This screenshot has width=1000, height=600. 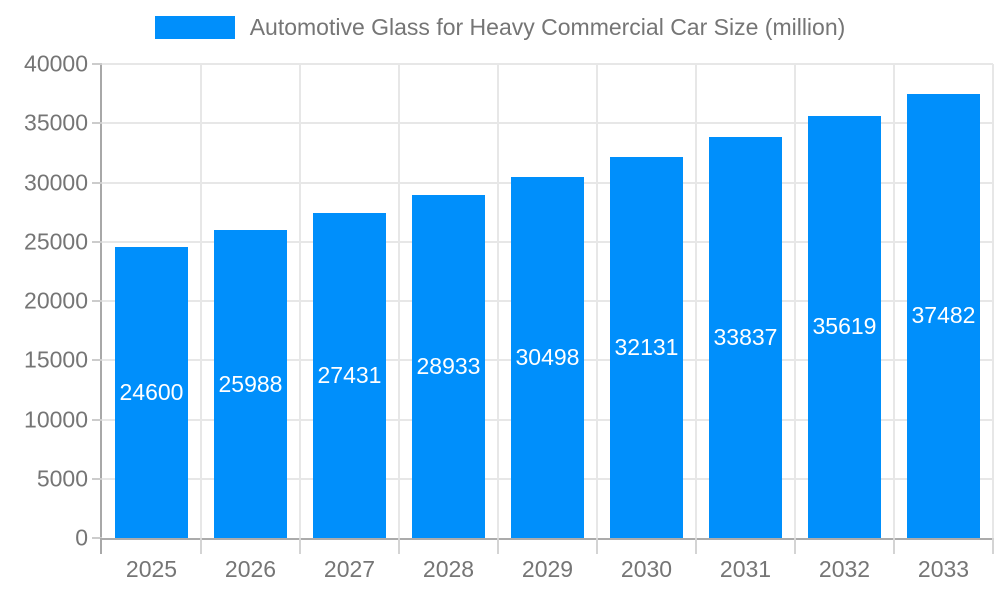 What do you see at coordinates (56, 300) in the screenshot?
I see `y-tick-label: 20000` at bounding box center [56, 300].